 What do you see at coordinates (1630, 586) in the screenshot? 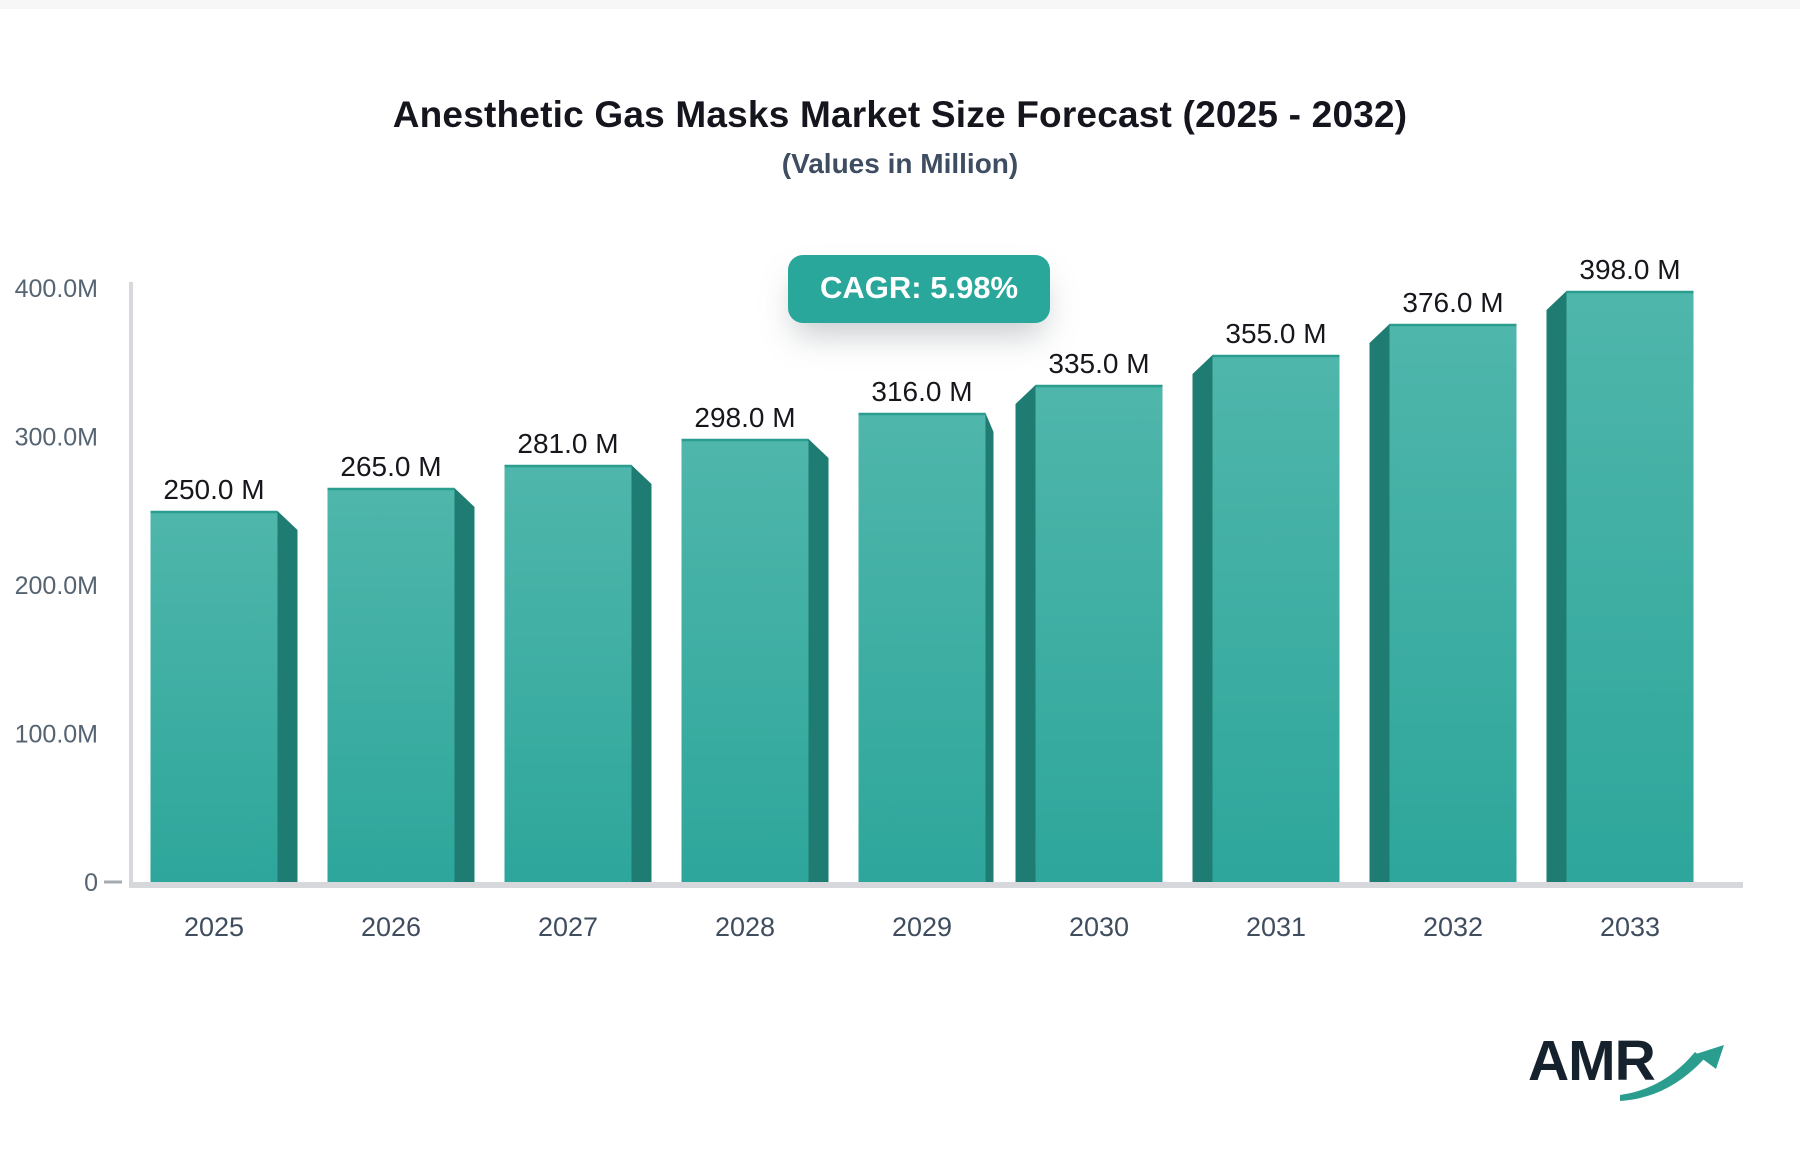
I see `bar-2033` at bounding box center [1630, 586].